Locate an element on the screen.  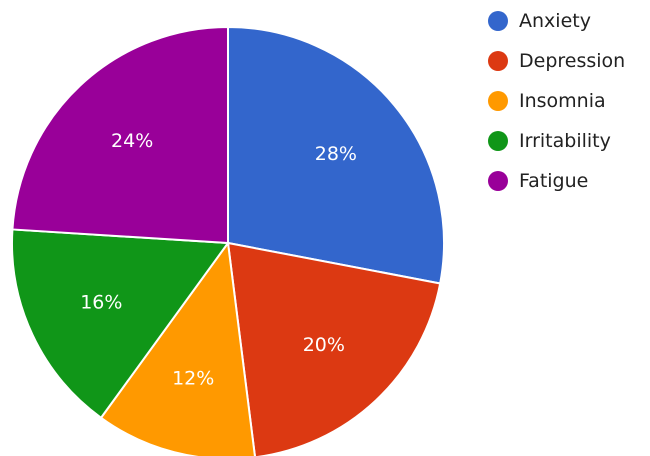
legend-item-irritability: Irritability is located at coordinates (549, 141).